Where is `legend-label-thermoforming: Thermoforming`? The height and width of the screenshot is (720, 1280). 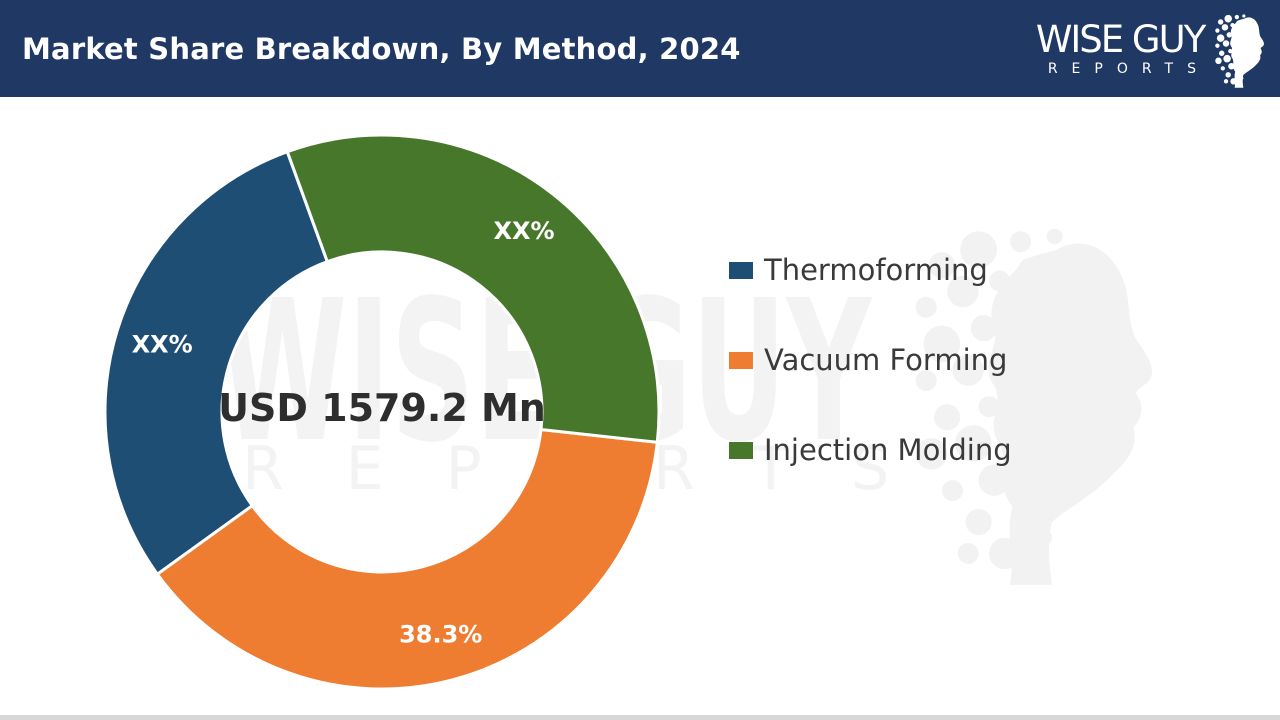
legend-label-thermoforming: Thermoforming is located at coordinates (876, 269).